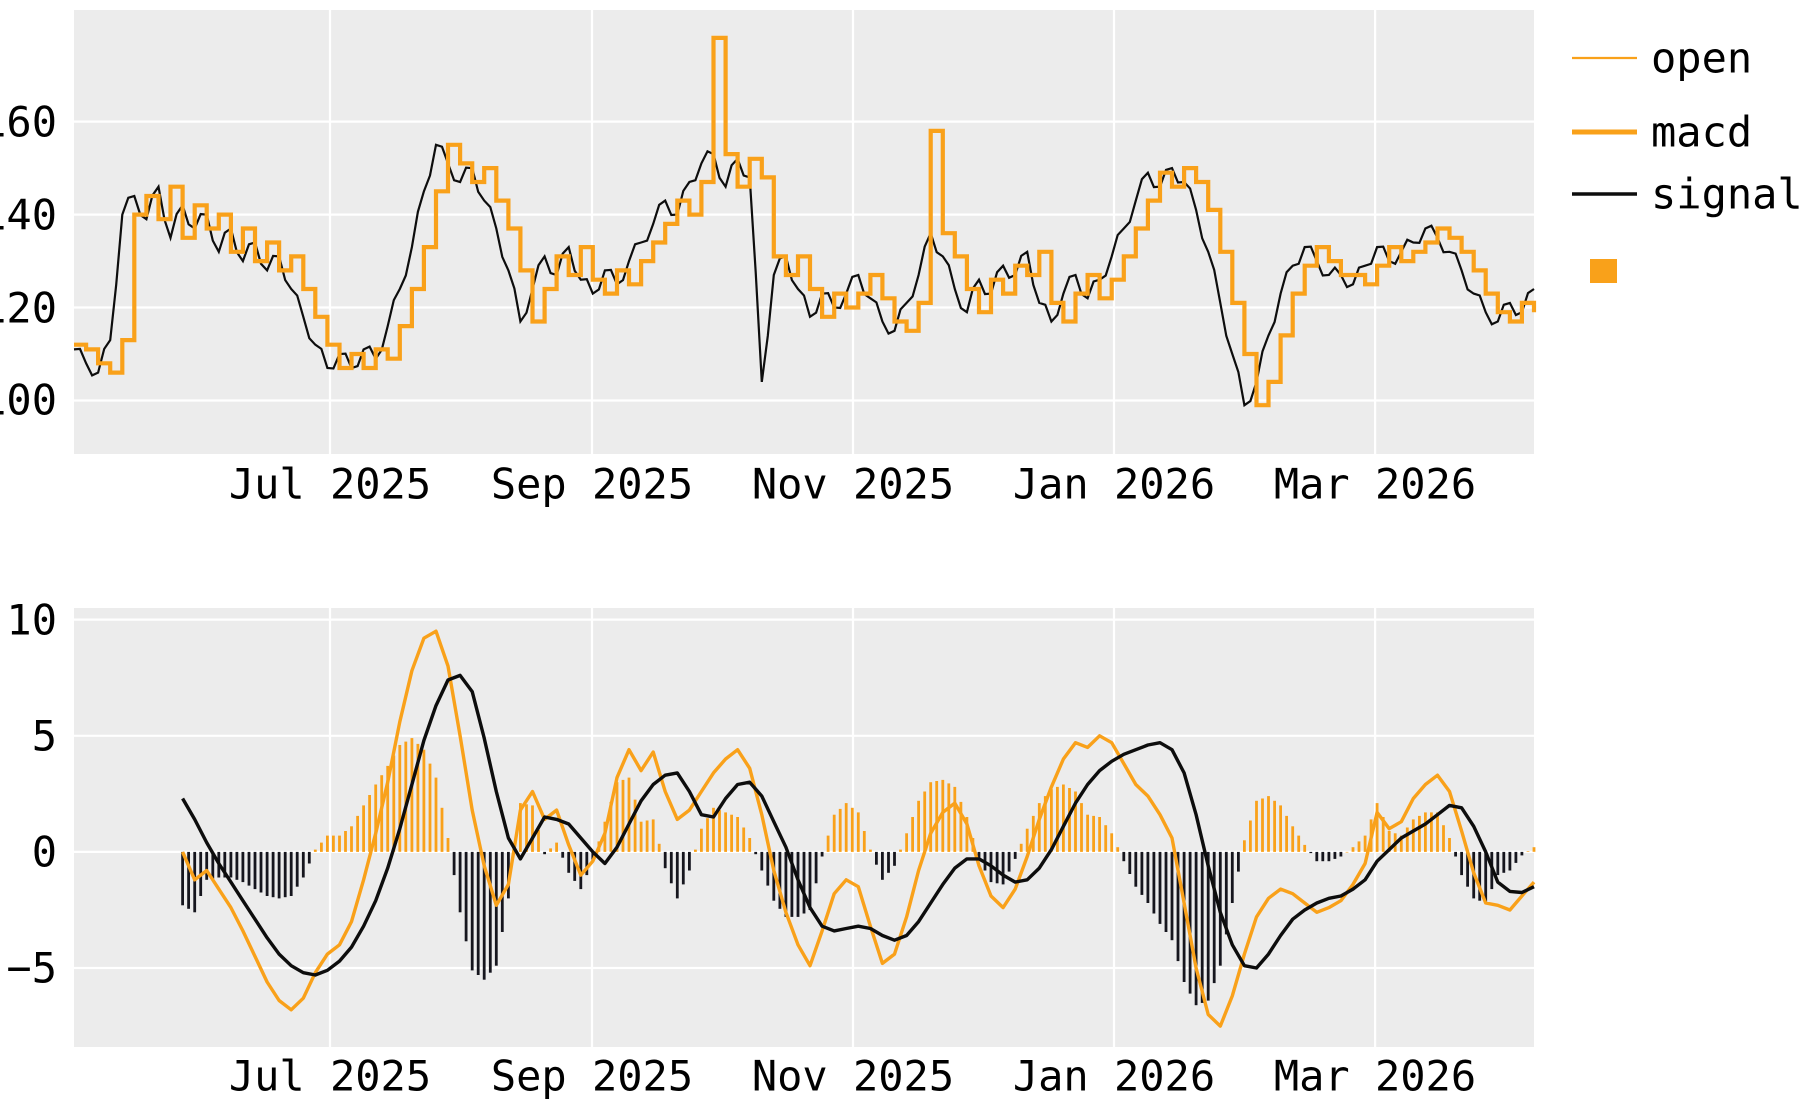 The width and height of the screenshot is (1800, 1100). I want to click on y-tick-label: 5, so click(44, 736).